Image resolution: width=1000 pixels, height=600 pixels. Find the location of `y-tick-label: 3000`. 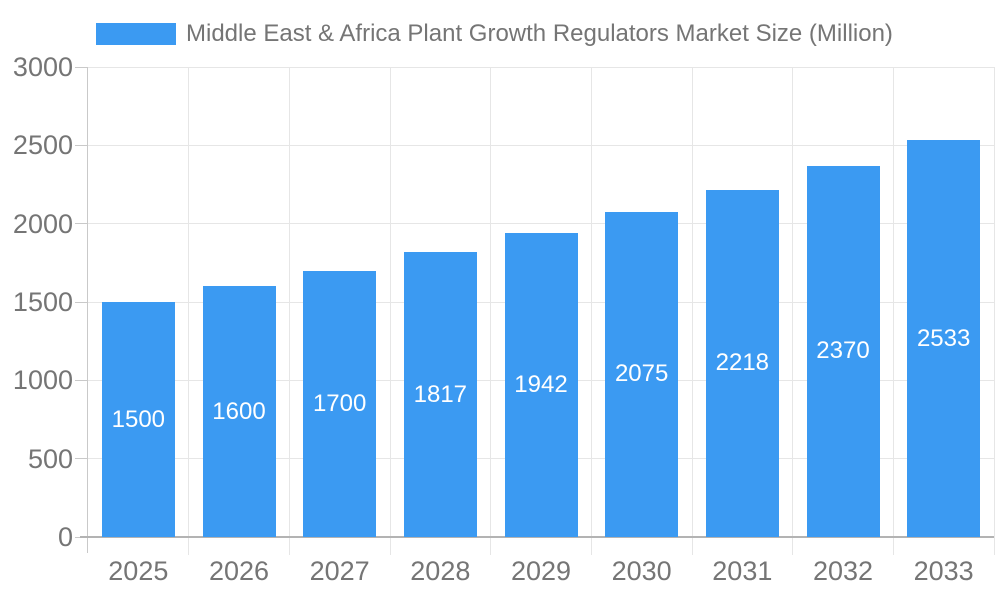

y-tick-label: 3000 is located at coordinates (42, 67).